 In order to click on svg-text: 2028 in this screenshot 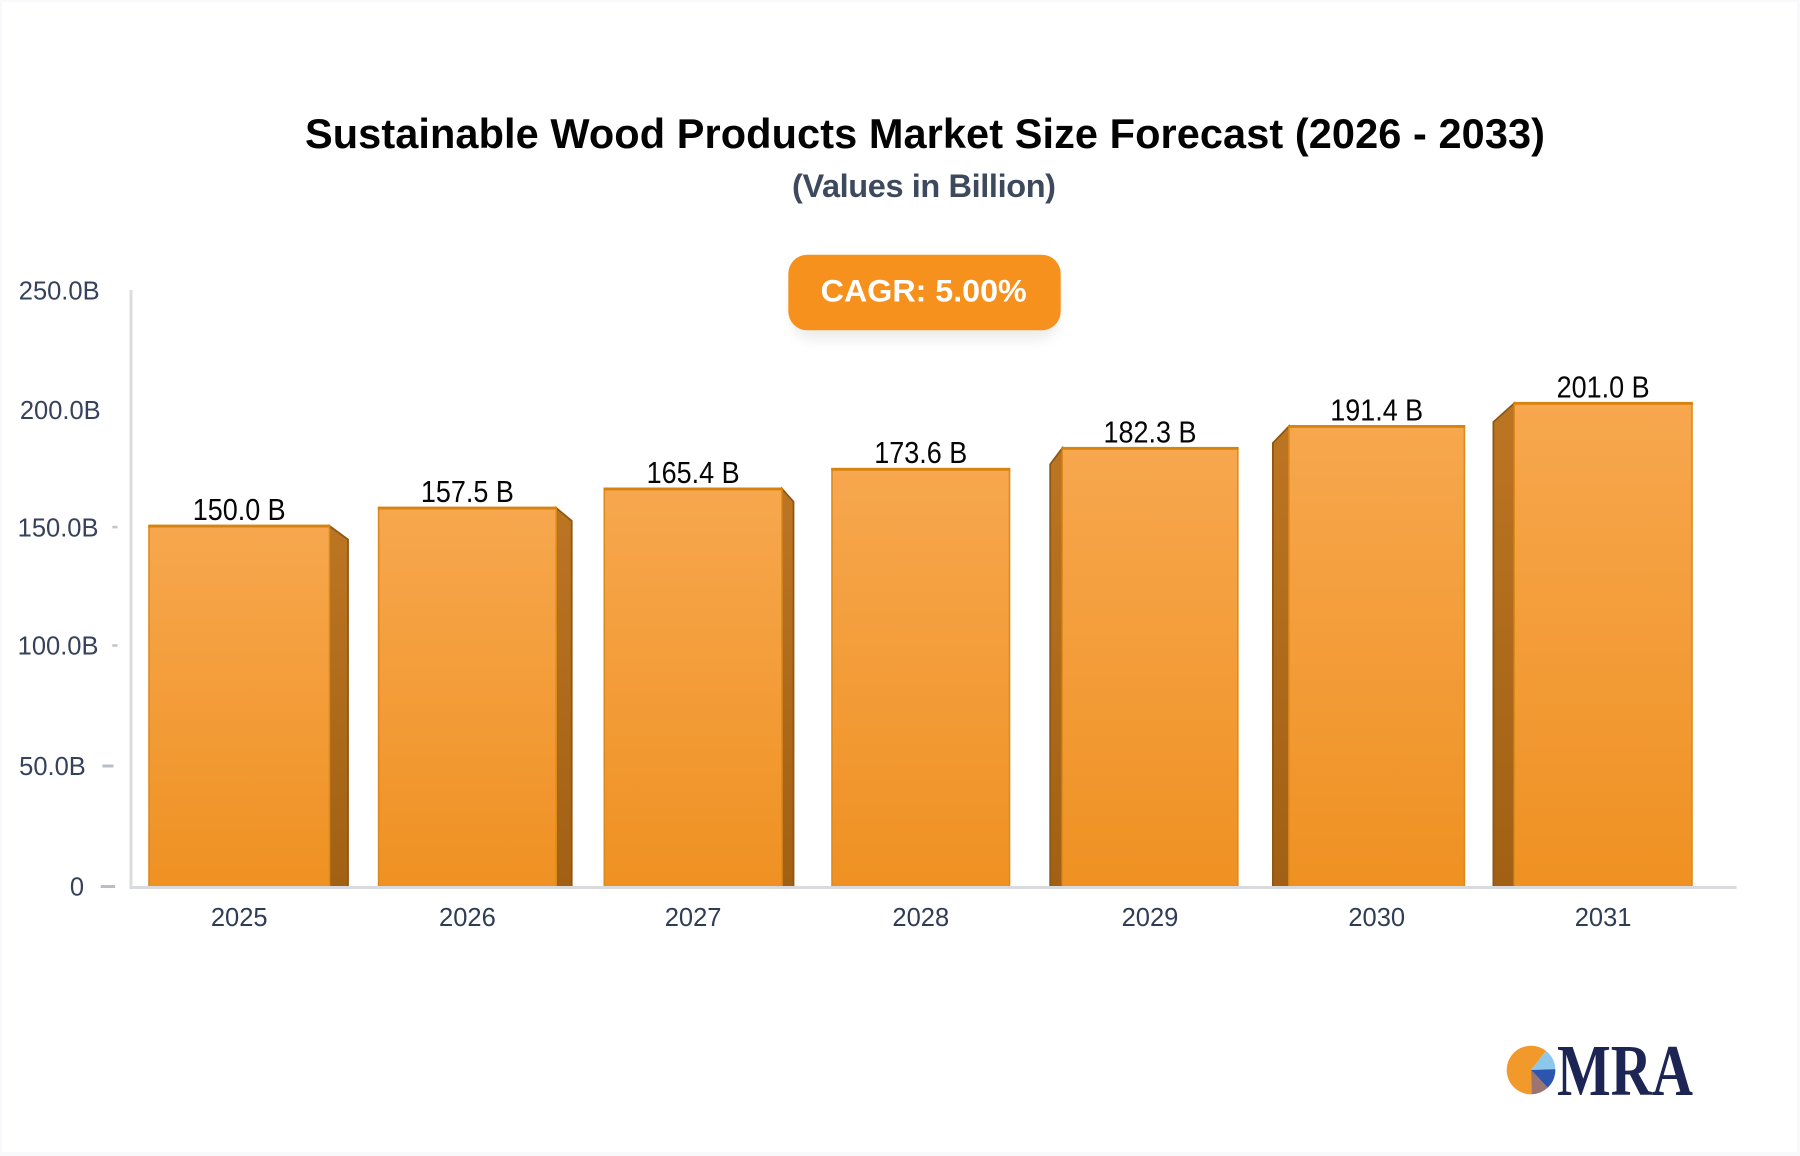, I will do `click(920, 918)`.